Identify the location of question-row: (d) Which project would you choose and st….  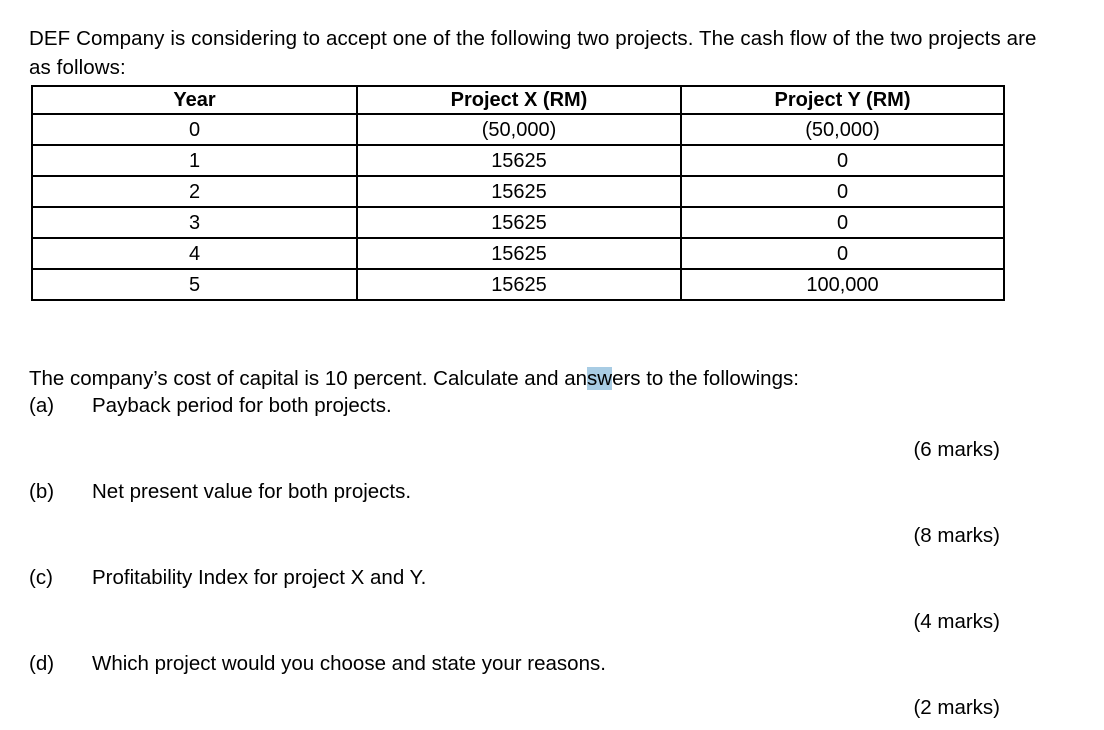
(534, 664).